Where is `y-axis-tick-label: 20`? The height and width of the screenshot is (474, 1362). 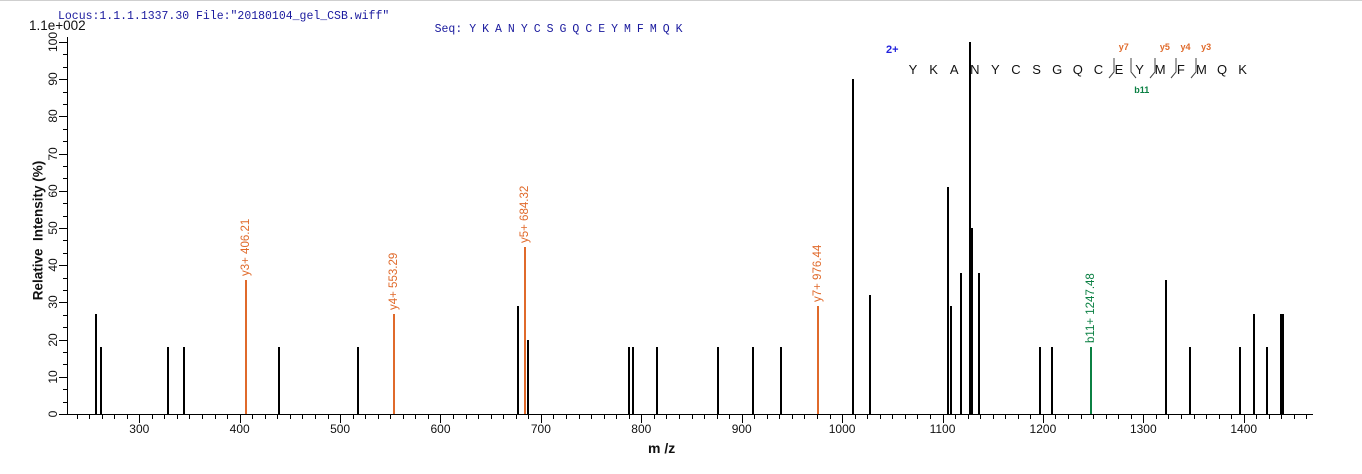
y-axis-tick-label: 20 is located at coordinates (53, 339).